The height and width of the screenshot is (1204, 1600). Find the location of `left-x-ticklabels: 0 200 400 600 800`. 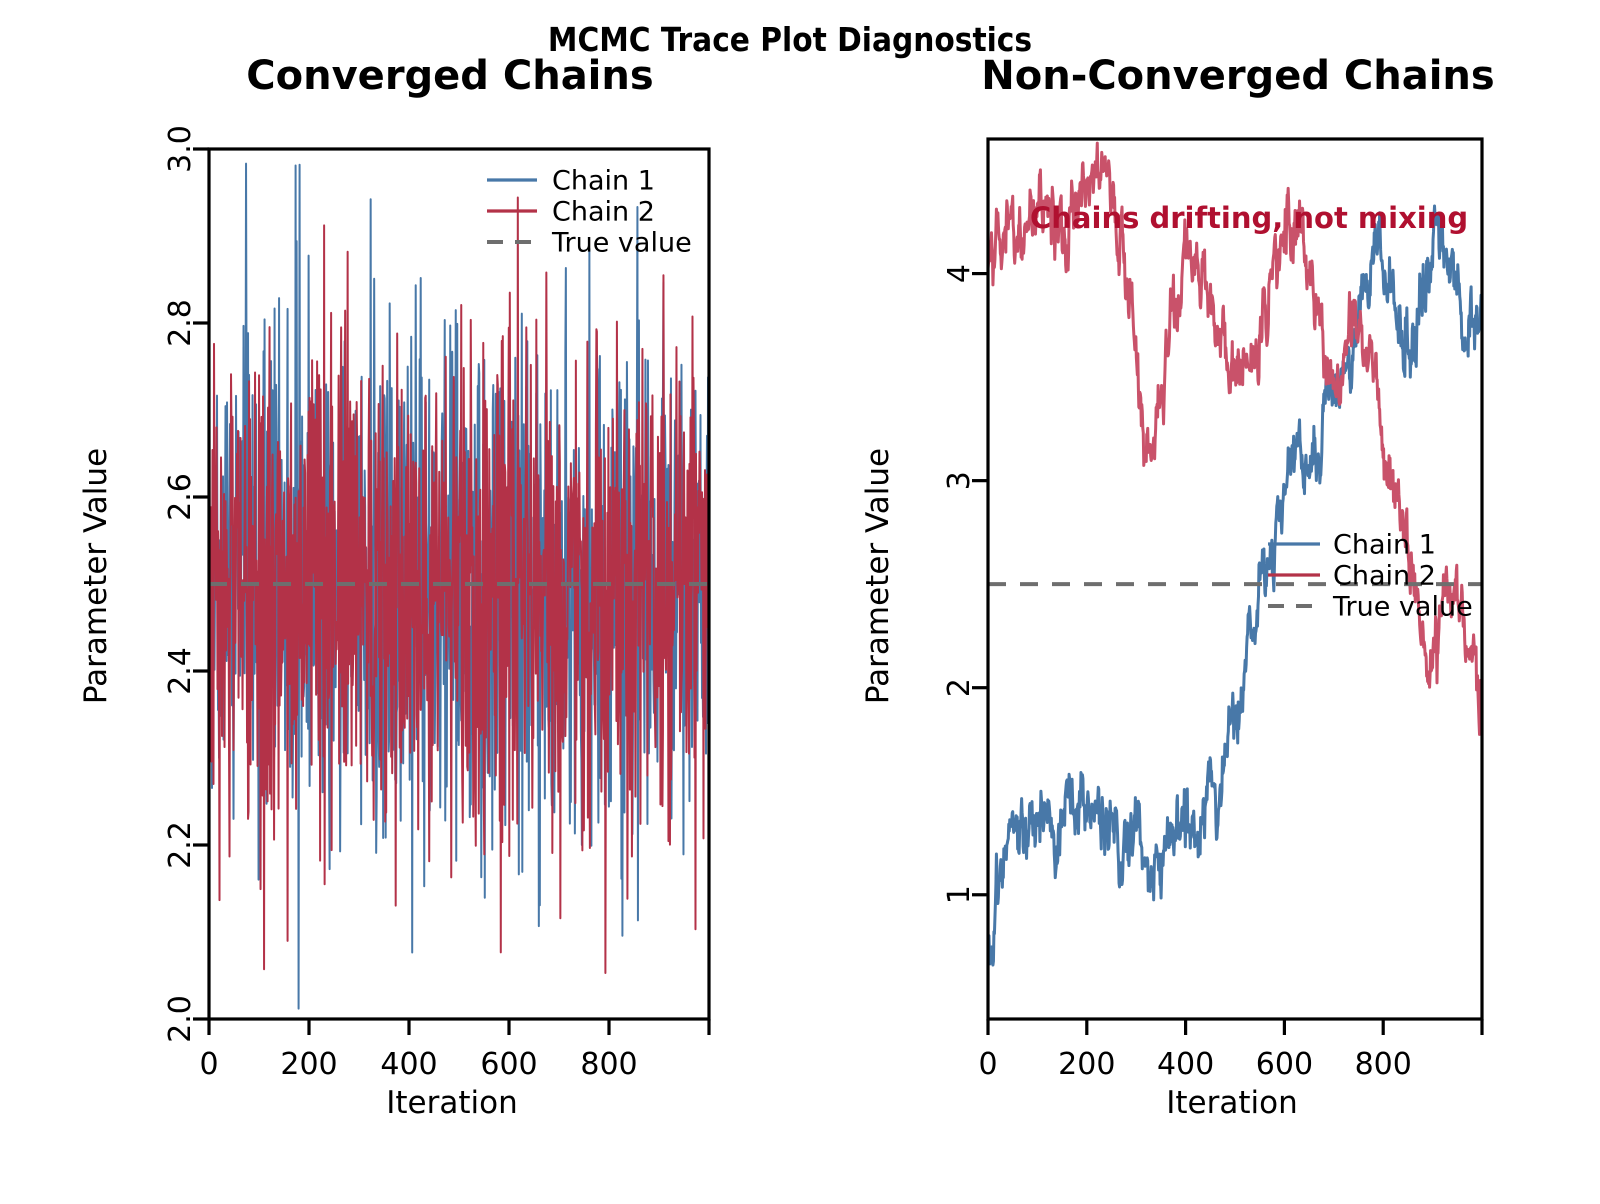

left-x-ticklabels: 0 200 400 600 800 is located at coordinates (418, 1064).